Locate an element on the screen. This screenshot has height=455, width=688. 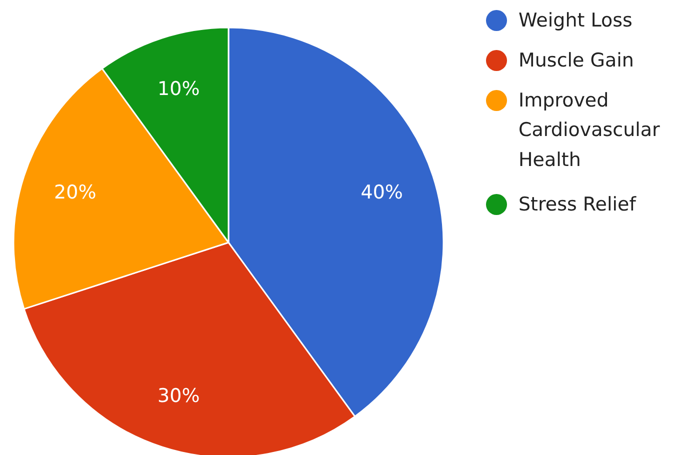
legend-label: Weight Loss is located at coordinates (575, 21).